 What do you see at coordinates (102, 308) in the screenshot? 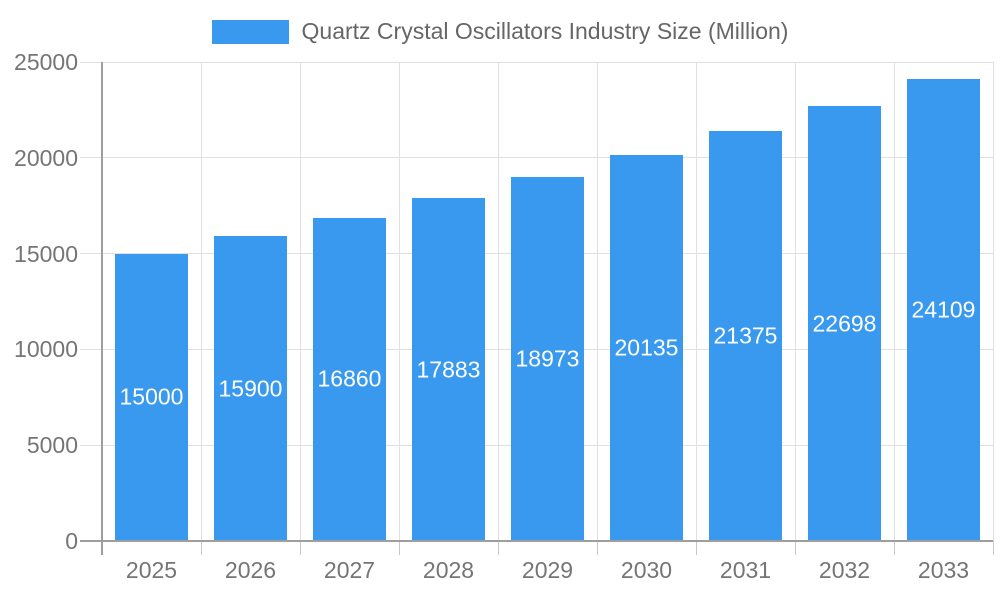
I see `y-axis-line` at bounding box center [102, 308].